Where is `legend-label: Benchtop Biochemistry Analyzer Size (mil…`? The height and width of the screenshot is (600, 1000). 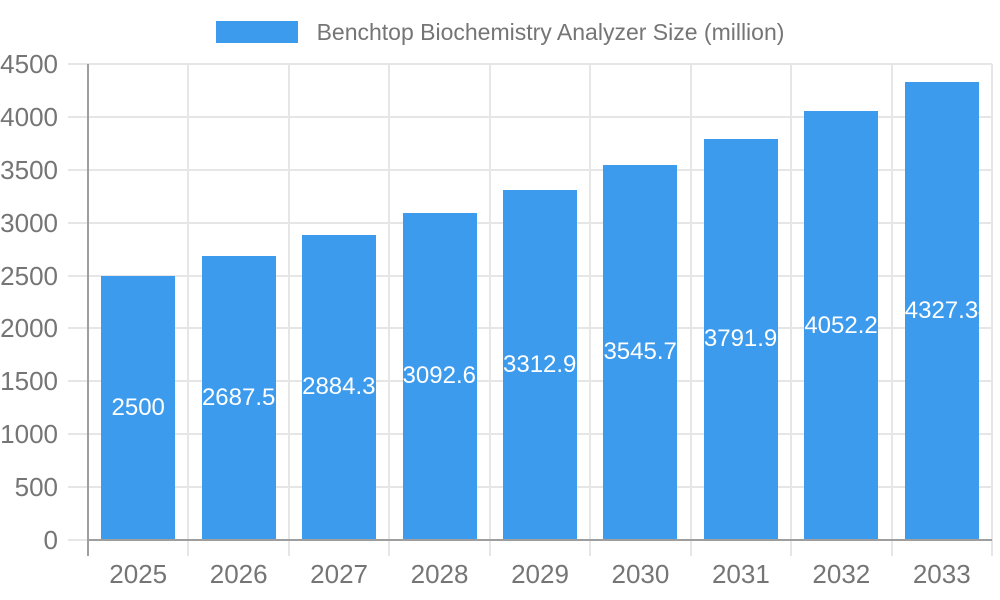 legend-label: Benchtop Biochemistry Analyzer Size (mil… is located at coordinates (550, 31).